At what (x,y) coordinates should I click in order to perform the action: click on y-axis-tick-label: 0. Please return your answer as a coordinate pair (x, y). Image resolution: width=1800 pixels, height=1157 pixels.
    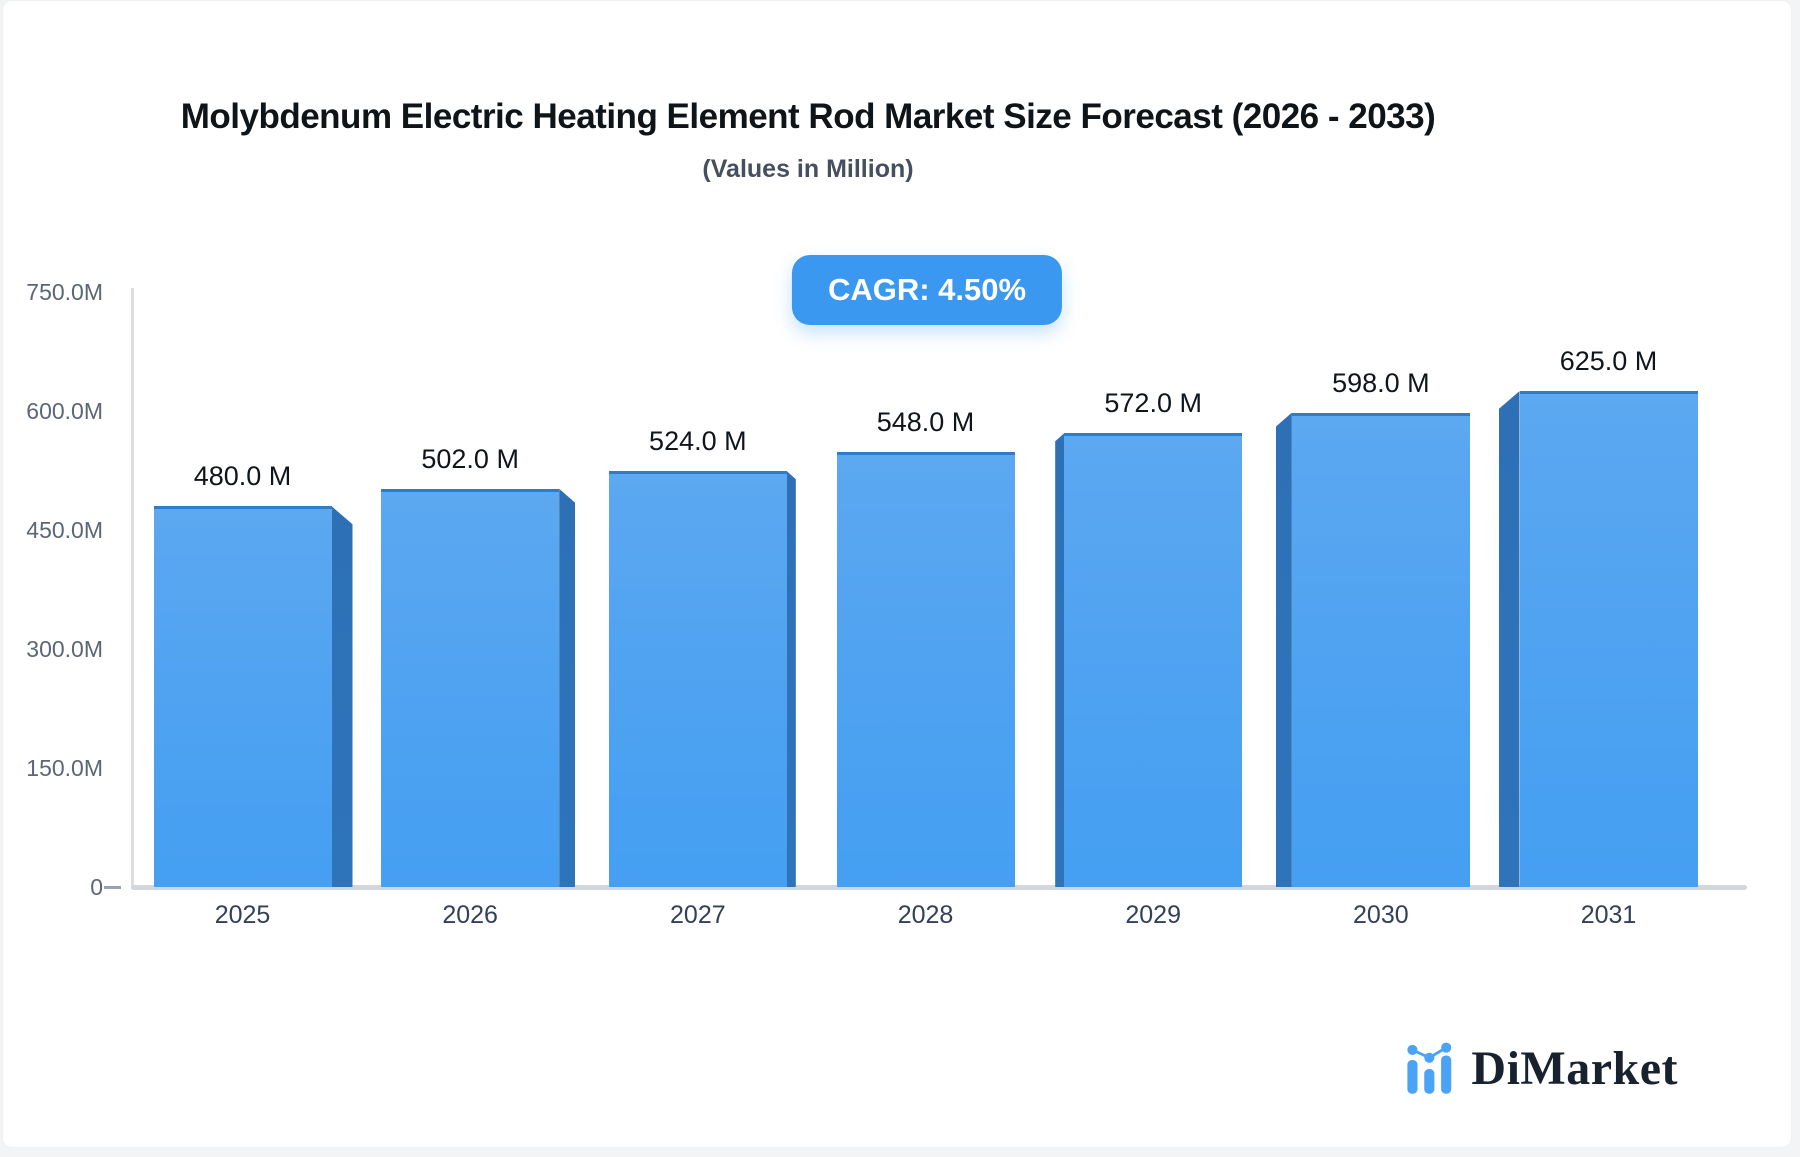
    Looking at the image, I should click on (96, 887).